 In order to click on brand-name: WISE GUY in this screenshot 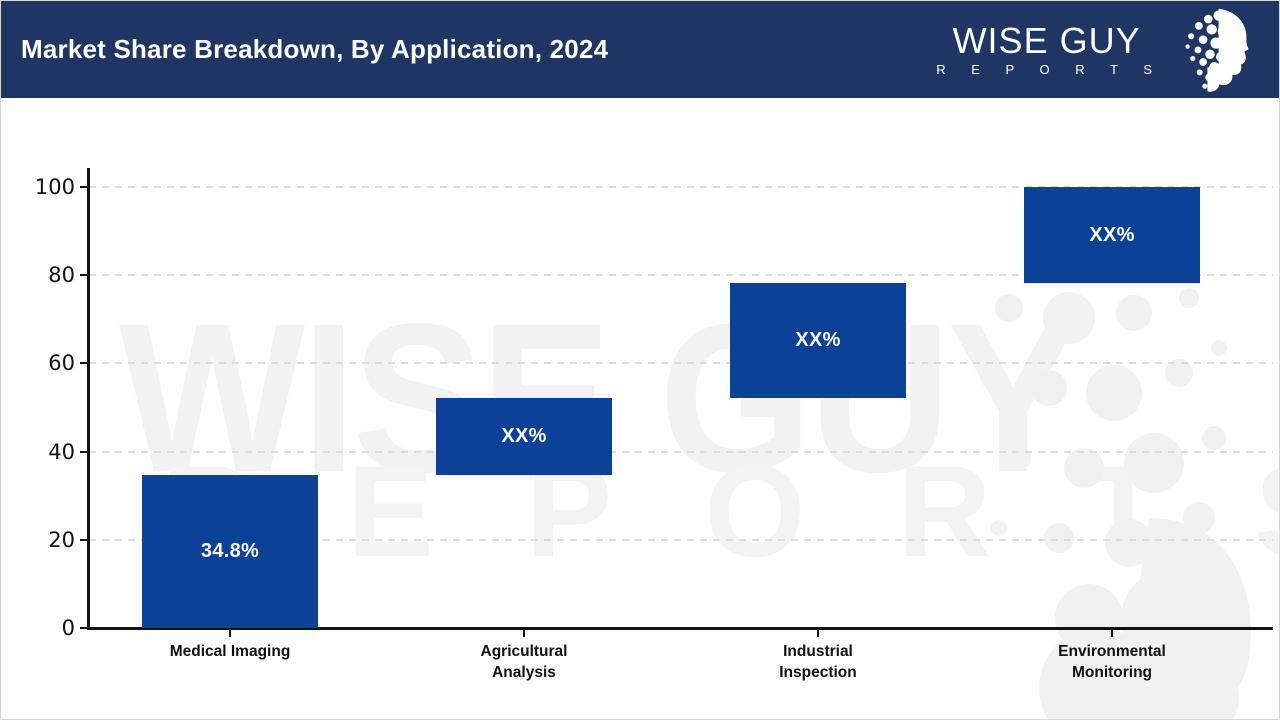, I will do `click(1046, 40)`.